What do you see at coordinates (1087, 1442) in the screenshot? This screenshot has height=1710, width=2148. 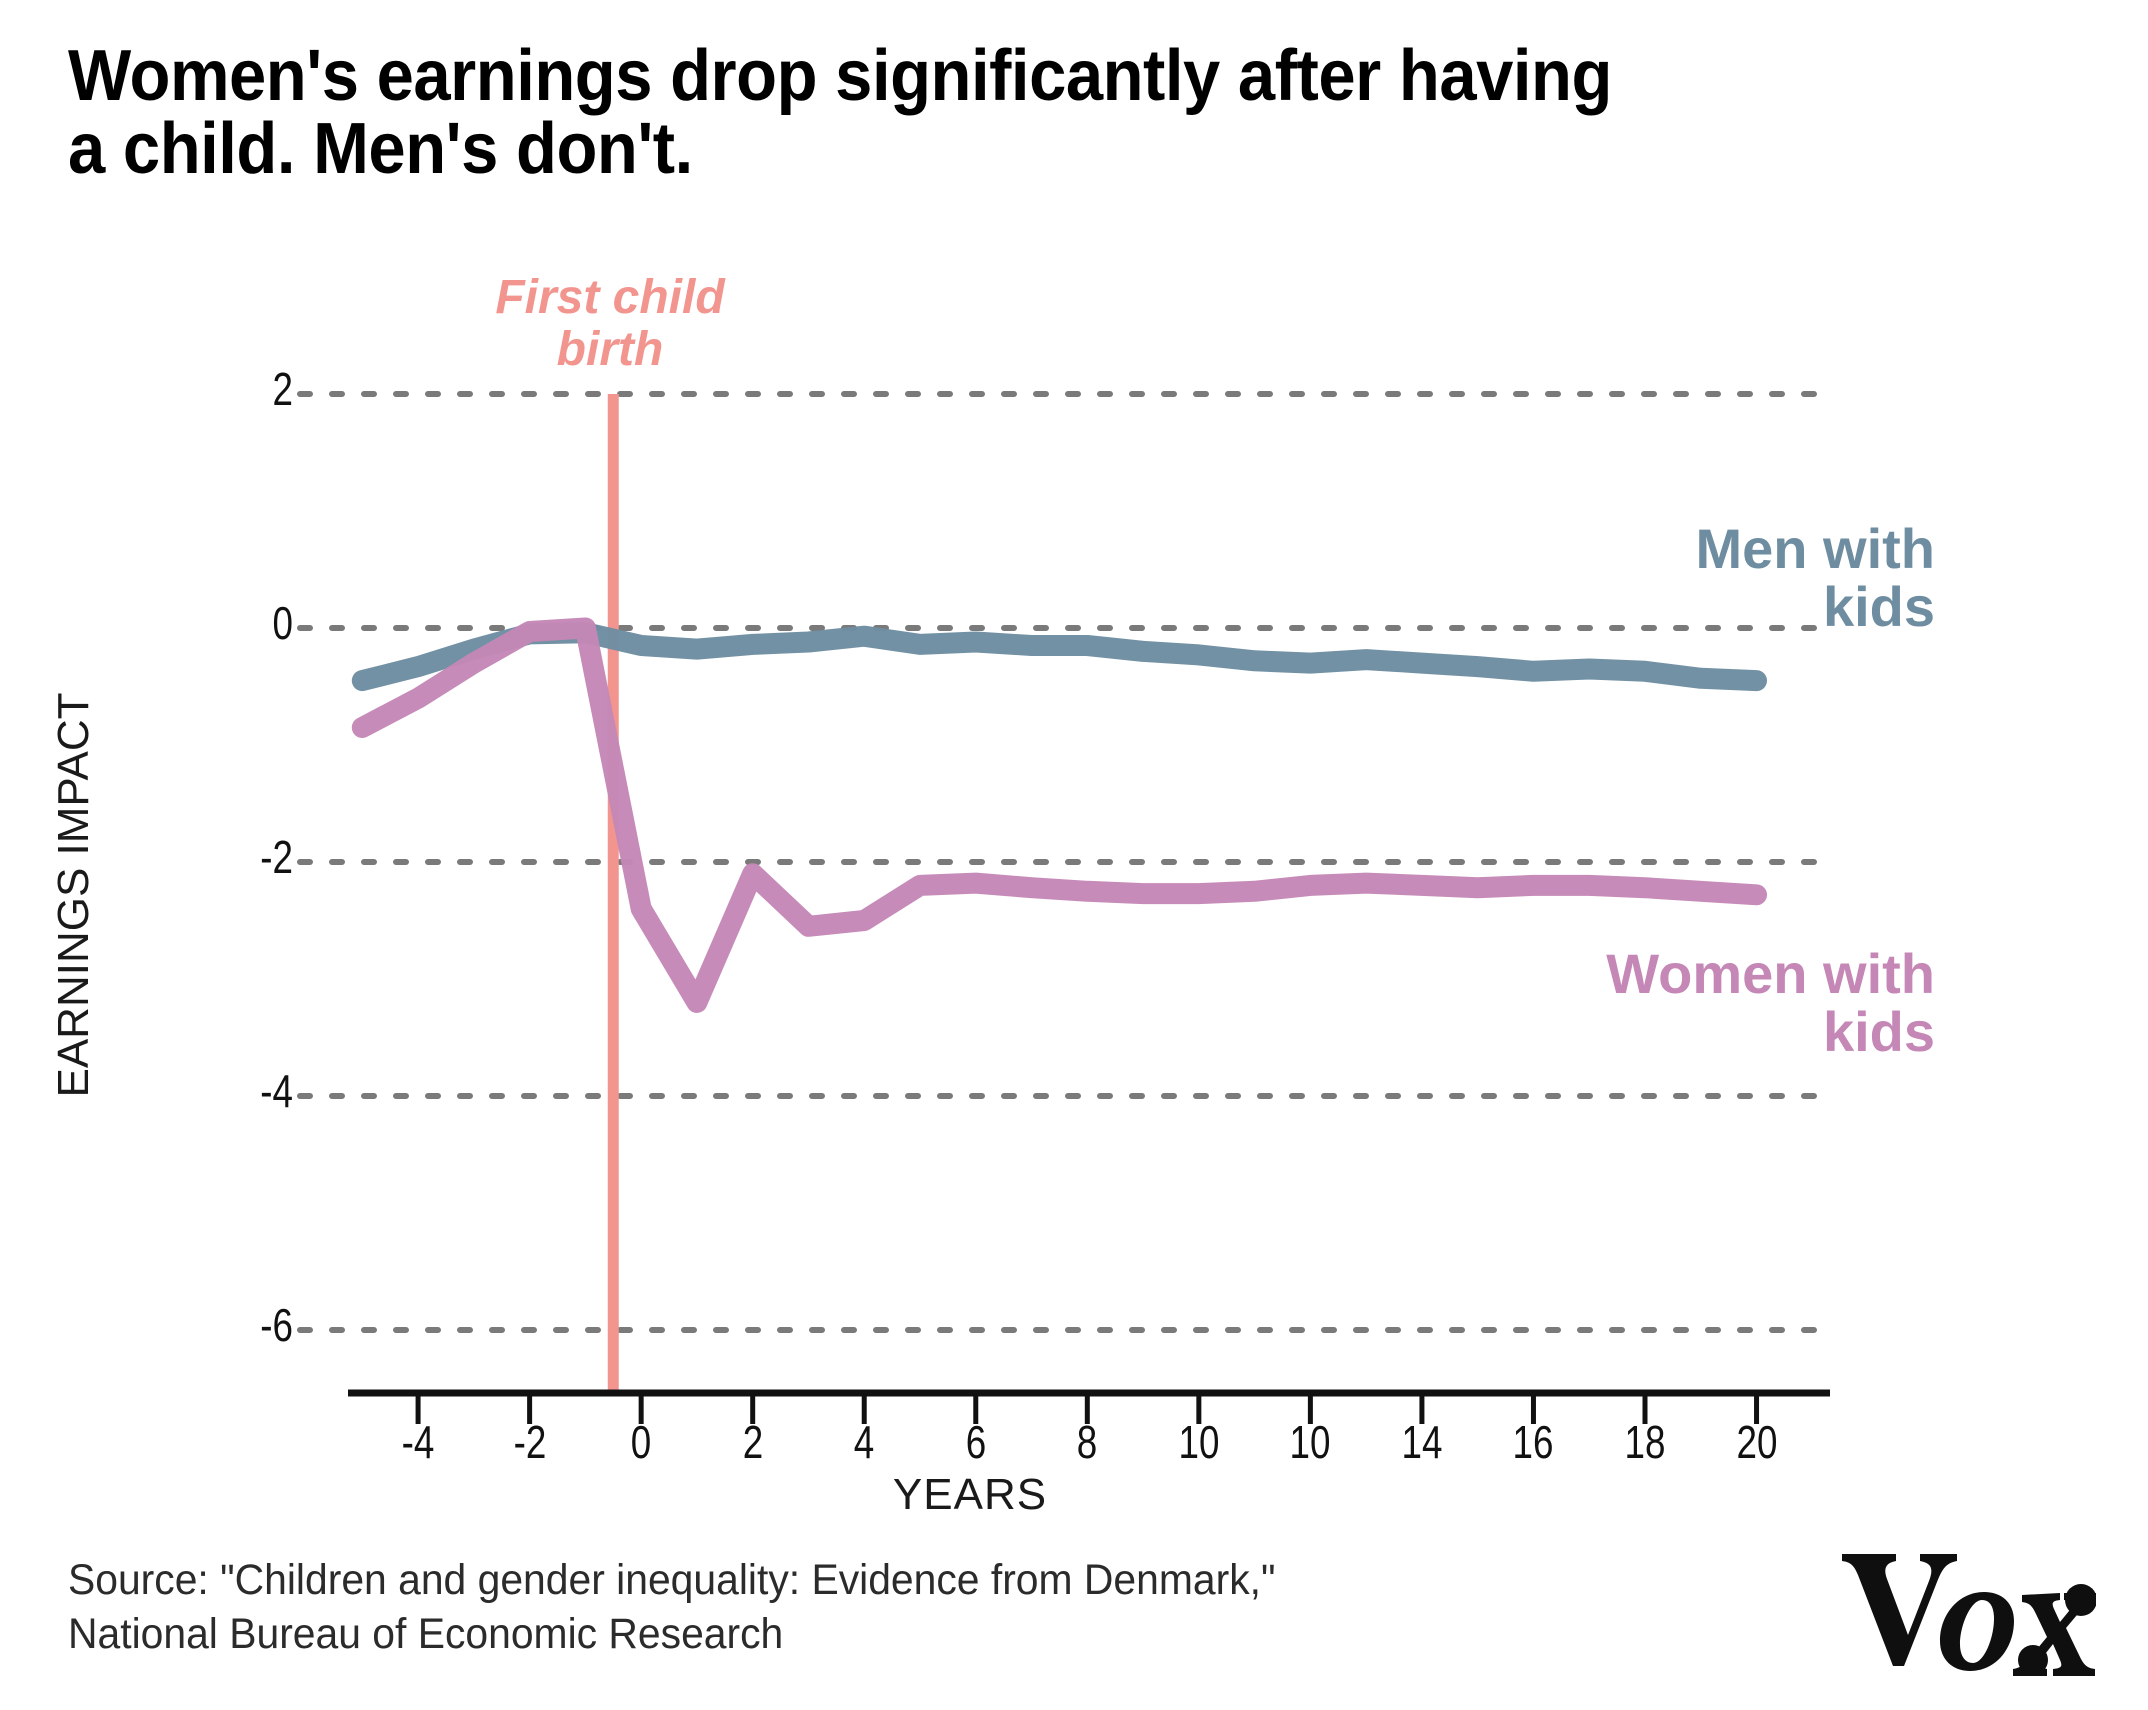 I see `x-tick-label: 8` at bounding box center [1087, 1442].